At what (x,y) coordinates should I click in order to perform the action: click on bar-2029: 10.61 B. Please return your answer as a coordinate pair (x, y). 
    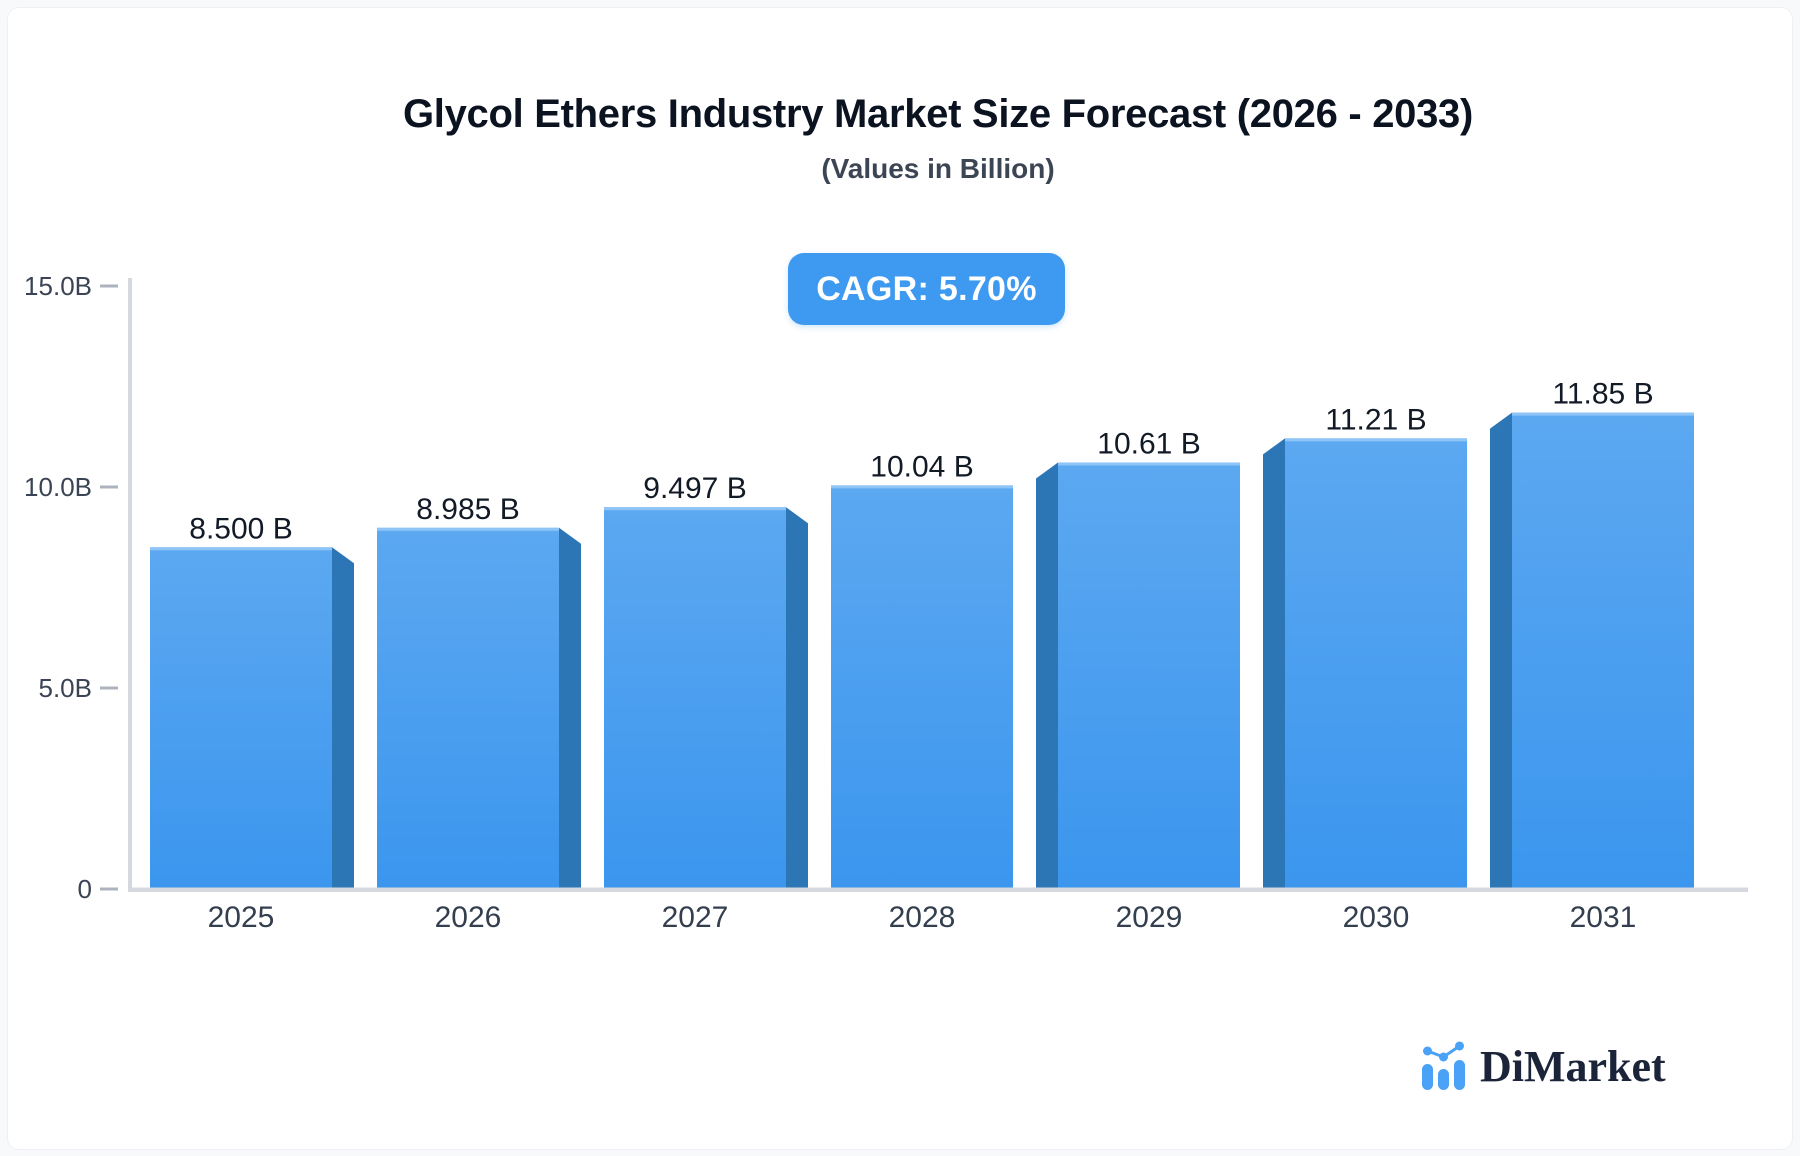
    Looking at the image, I should click on (1138, 658).